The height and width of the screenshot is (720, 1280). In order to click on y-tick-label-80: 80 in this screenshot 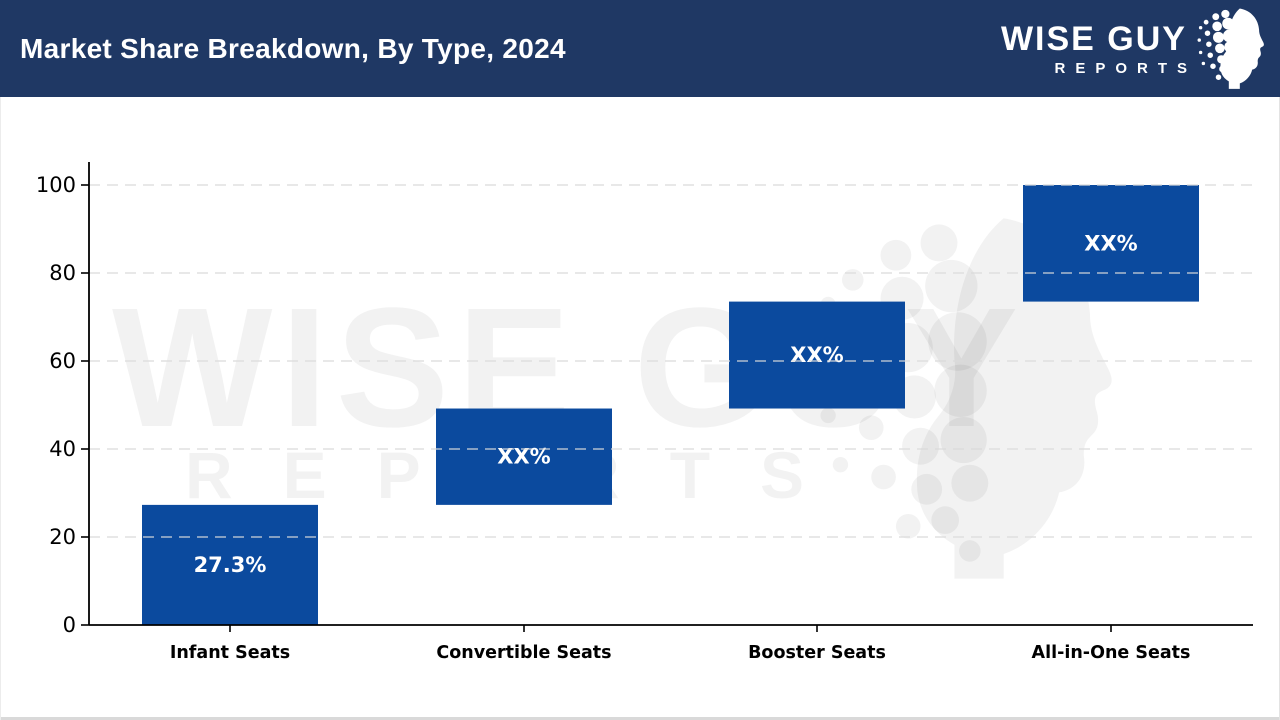, I will do `click(62, 273)`.